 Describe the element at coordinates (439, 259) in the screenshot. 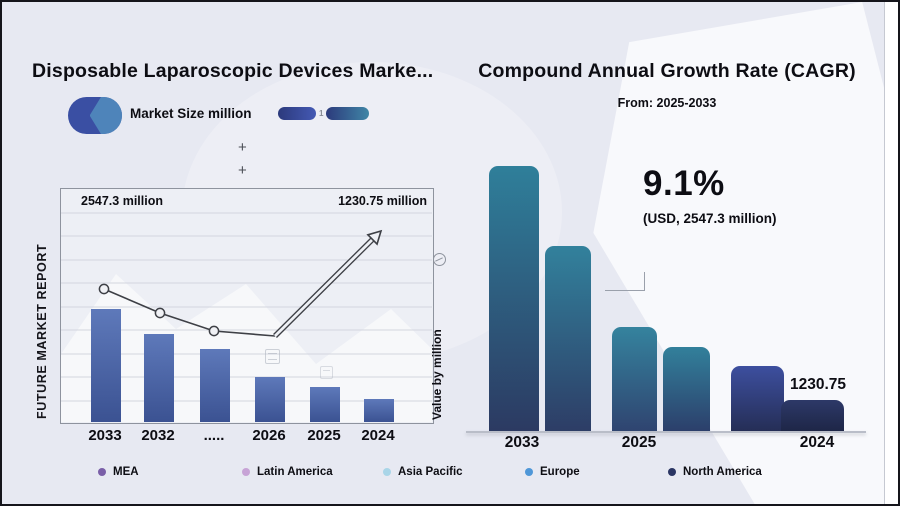

I see `slashed-circle-icon` at that location.